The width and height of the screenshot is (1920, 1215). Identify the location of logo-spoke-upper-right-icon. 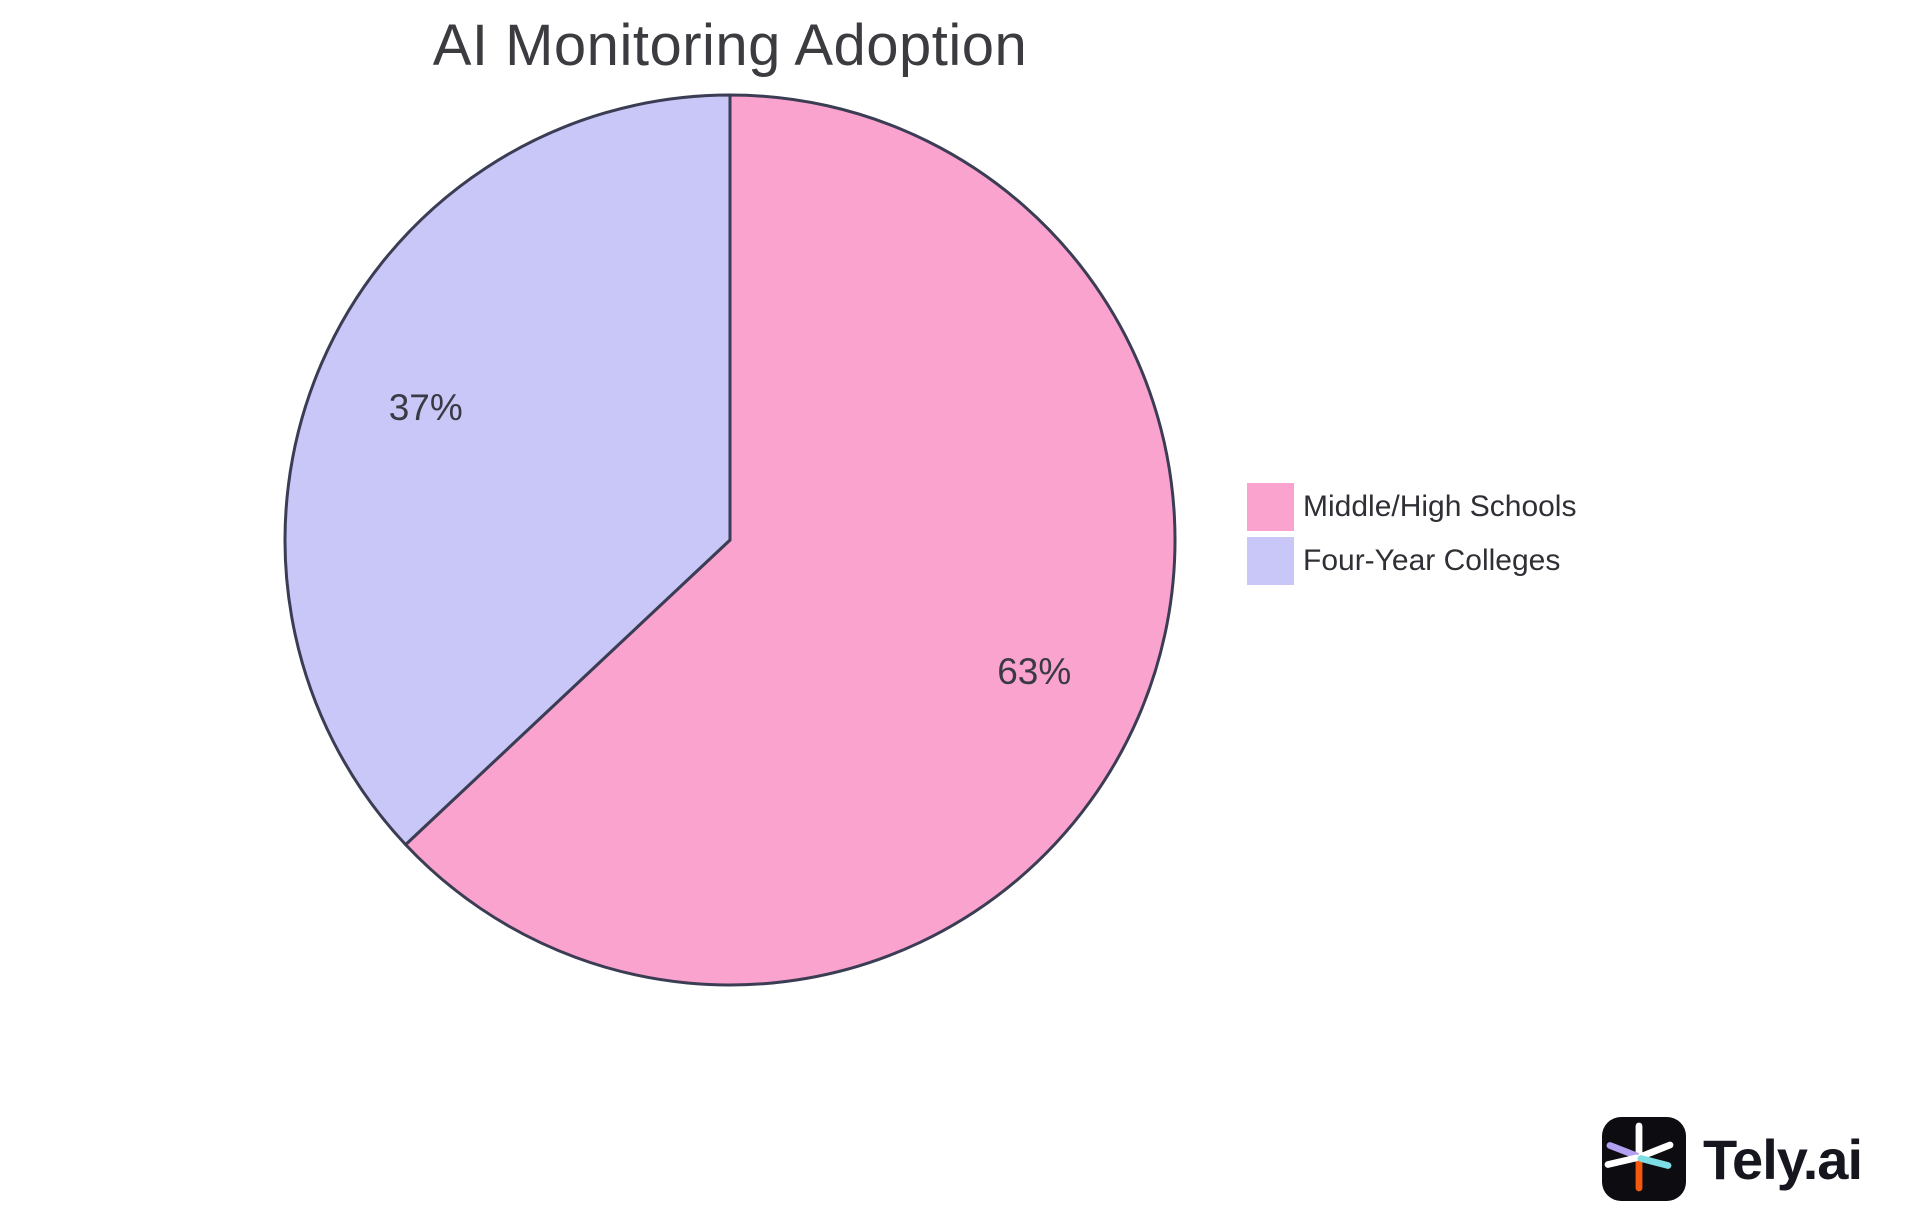
(1655, 1150).